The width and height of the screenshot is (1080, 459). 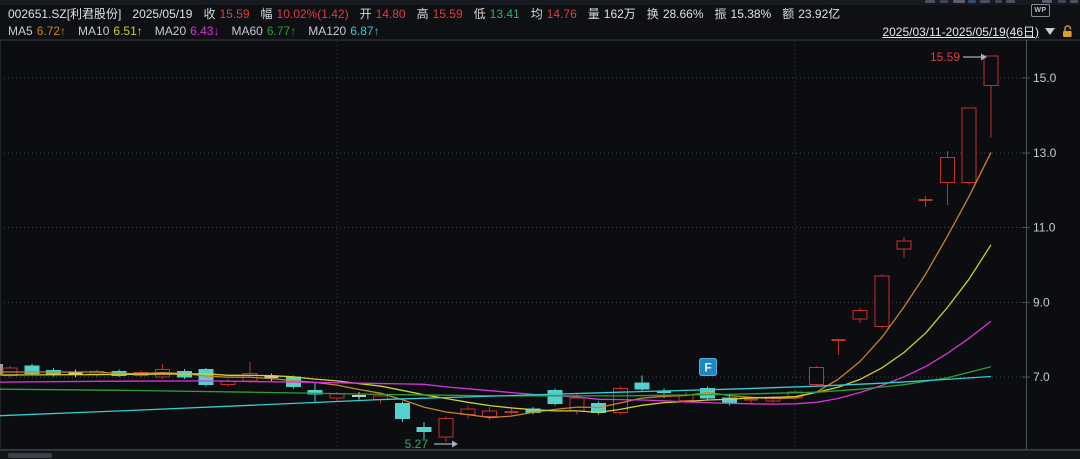 I want to click on low-price-label: 5.27, so click(x=417, y=444).